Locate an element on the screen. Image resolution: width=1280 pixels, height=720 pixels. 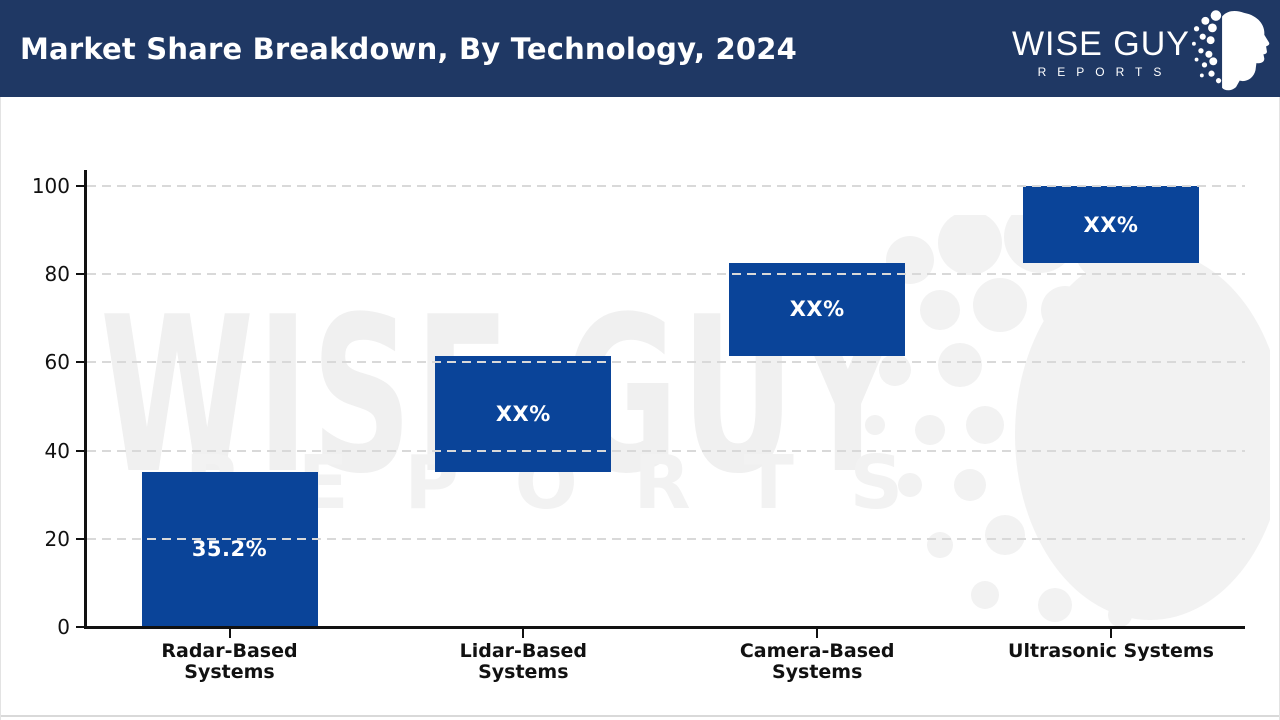
x-category-label-line: Camera-Based is located at coordinates (817, 651).